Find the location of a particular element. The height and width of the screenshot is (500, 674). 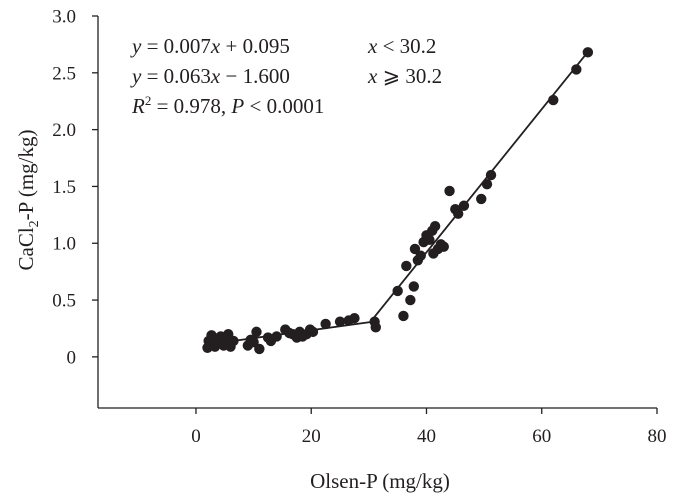

fit-statistics: R2 = 0.978, P < 0.0001 is located at coordinates (227, 105).